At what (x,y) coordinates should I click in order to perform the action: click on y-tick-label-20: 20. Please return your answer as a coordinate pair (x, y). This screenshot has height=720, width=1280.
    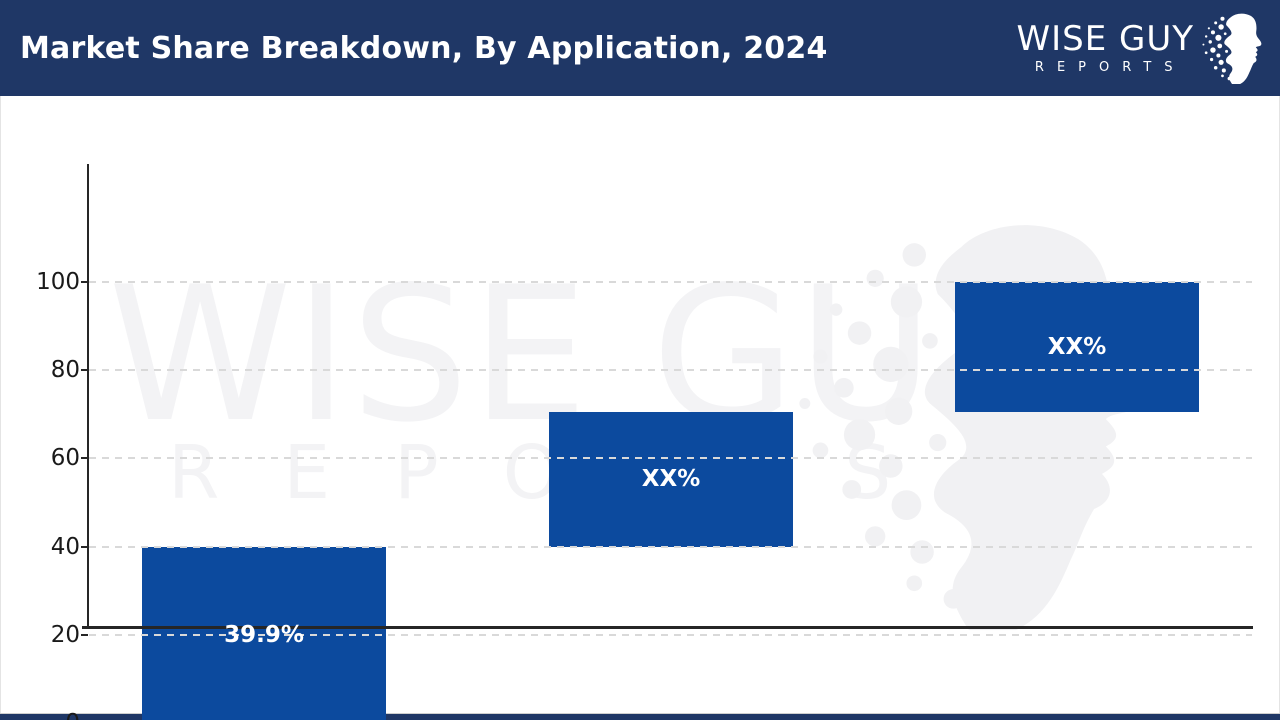
    Looking at the image, I should click on (65, 634).